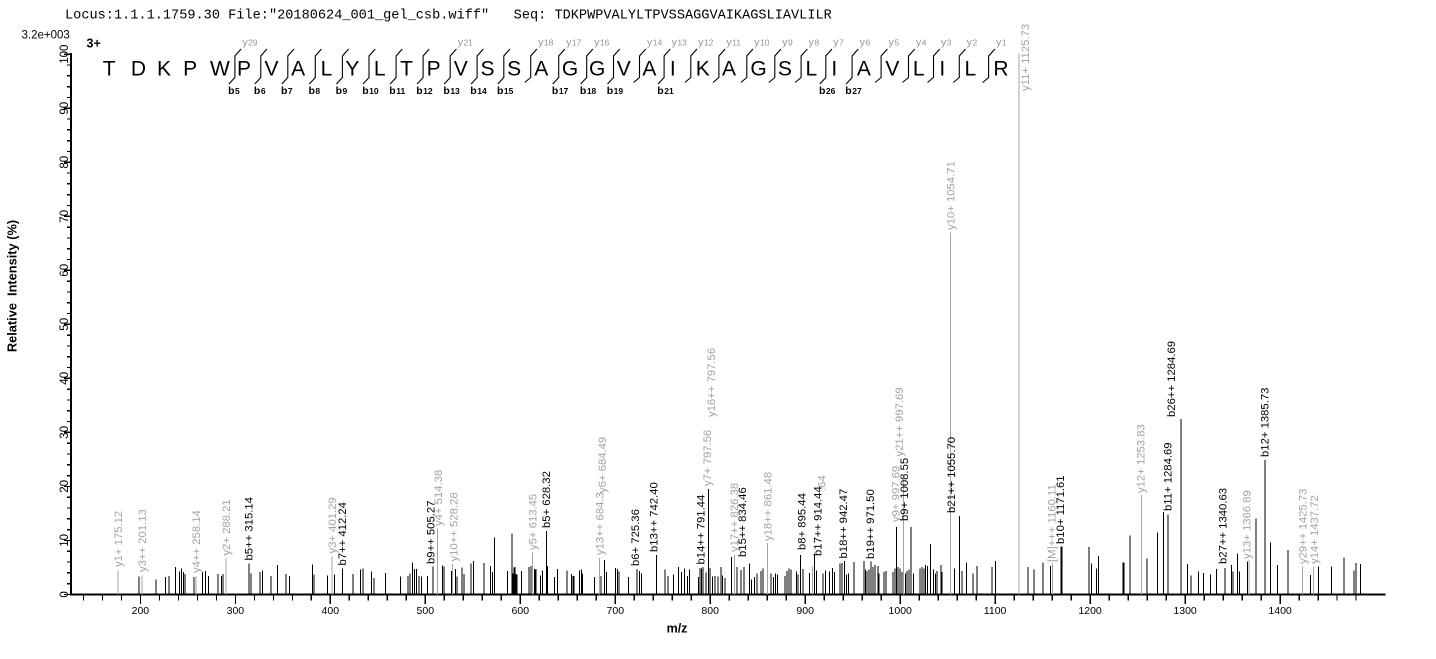  What do you see at coordinates (995, 611) in the screenshot?
I see `svg-text: 1100` at bounding box center [995, 611].